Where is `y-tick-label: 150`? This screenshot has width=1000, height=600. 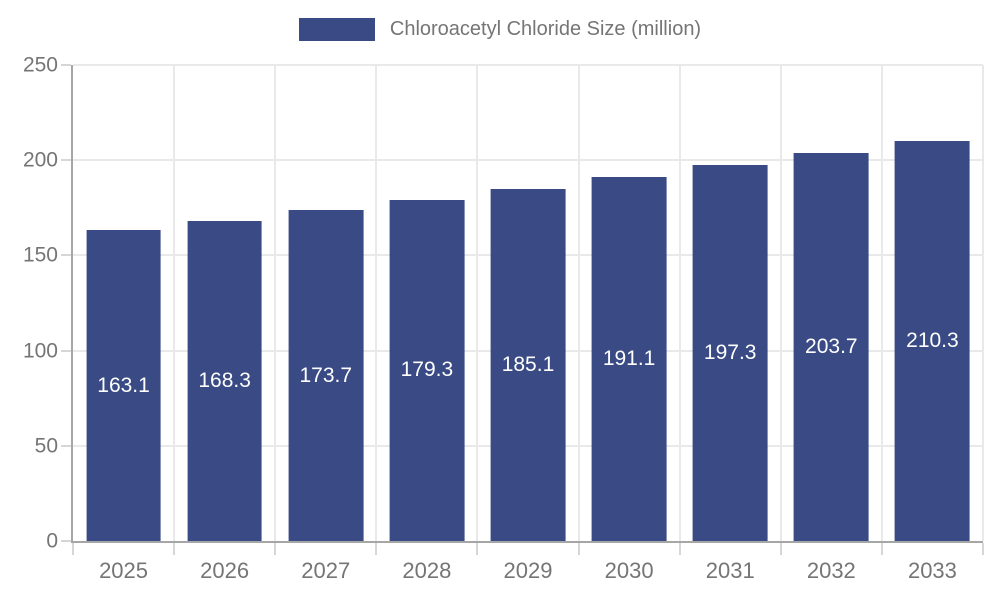
y-tick-label: 150 is located at coordinates (40, 255).